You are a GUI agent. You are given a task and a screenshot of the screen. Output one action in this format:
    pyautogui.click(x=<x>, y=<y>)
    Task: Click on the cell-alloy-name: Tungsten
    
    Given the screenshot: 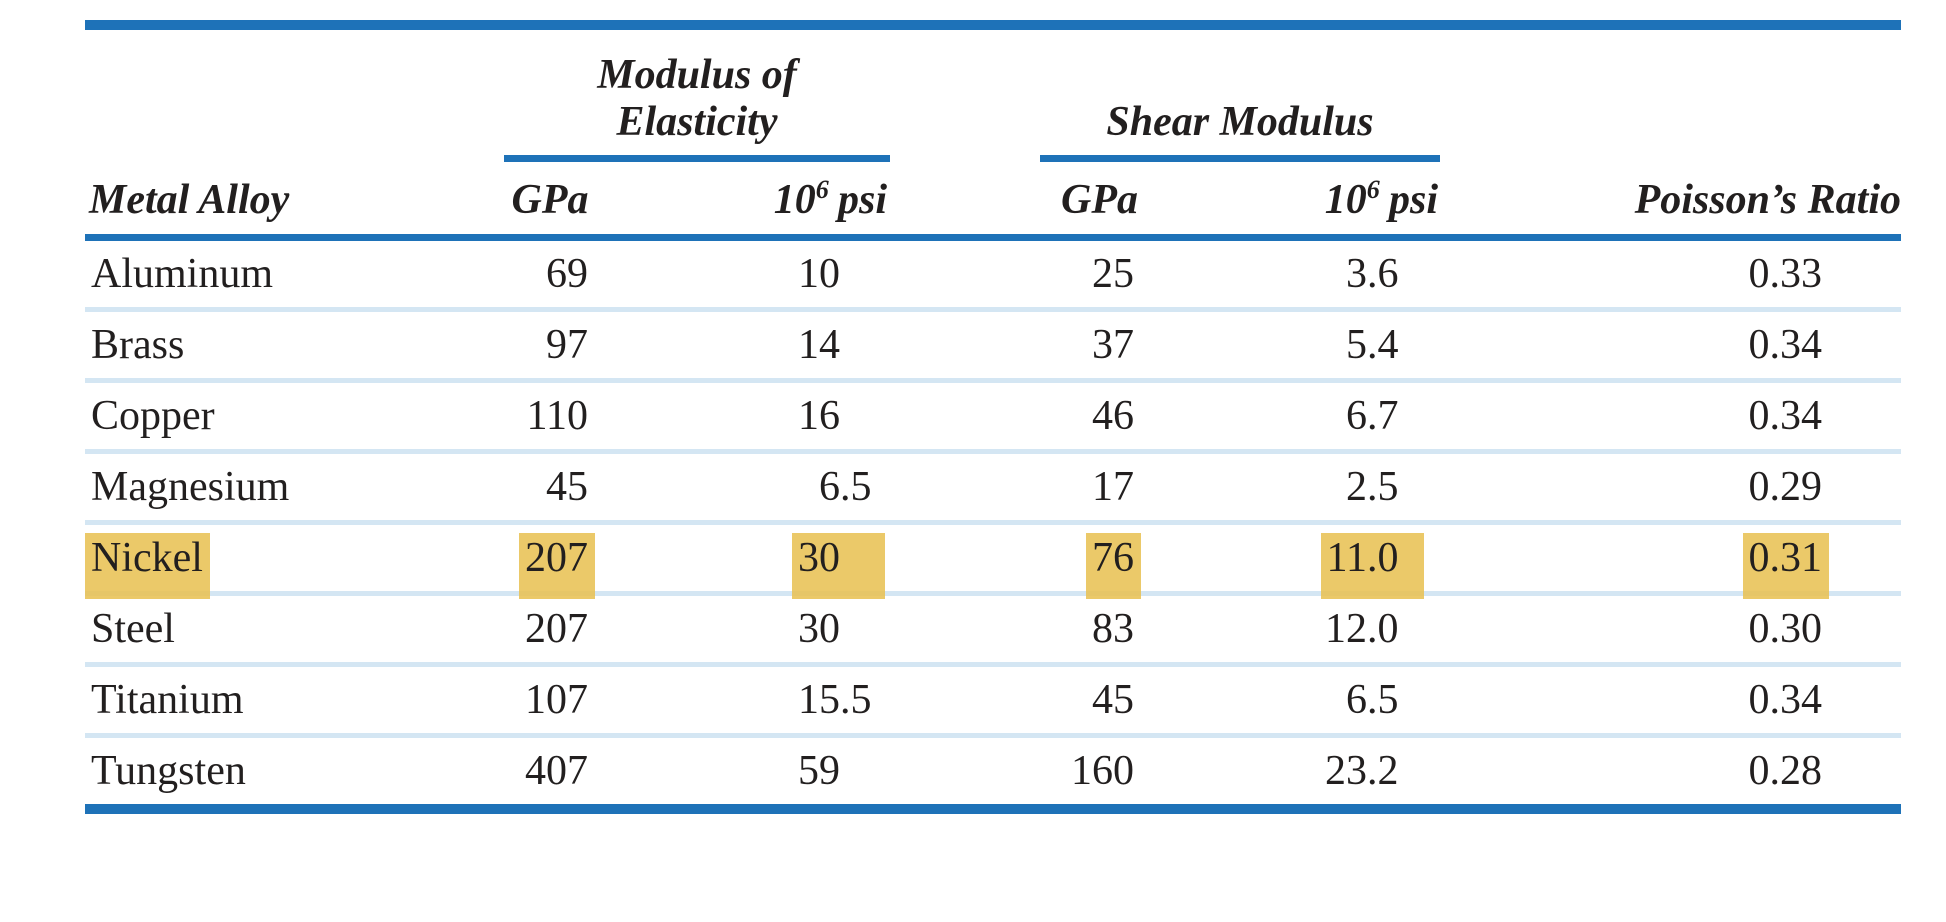 What is the action you would take?
    pyautogui.click(x=168, y=771)
    